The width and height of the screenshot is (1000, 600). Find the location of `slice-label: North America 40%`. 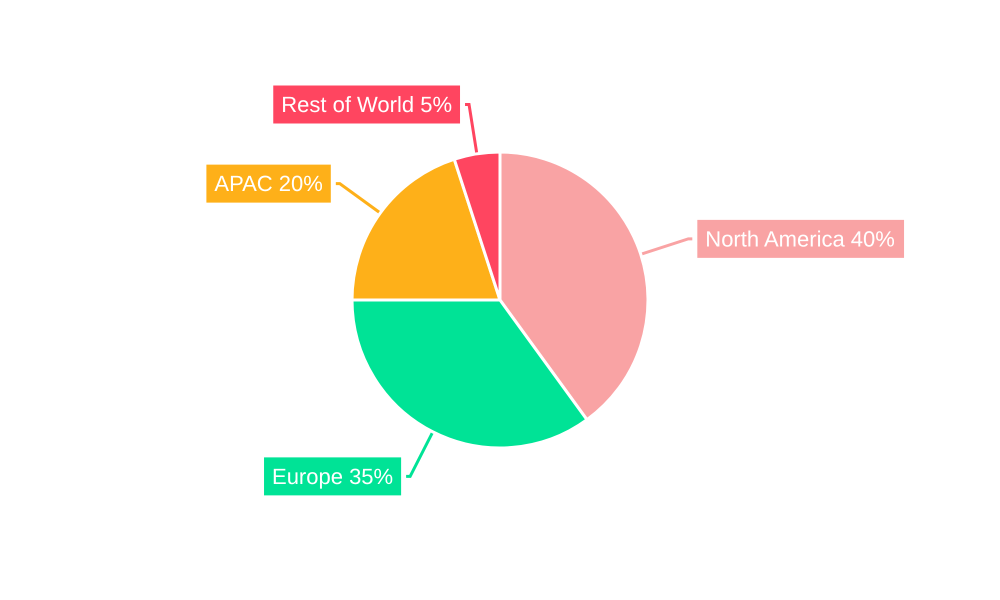

slice-label: North America 40% is located at coordinates (800, 239).